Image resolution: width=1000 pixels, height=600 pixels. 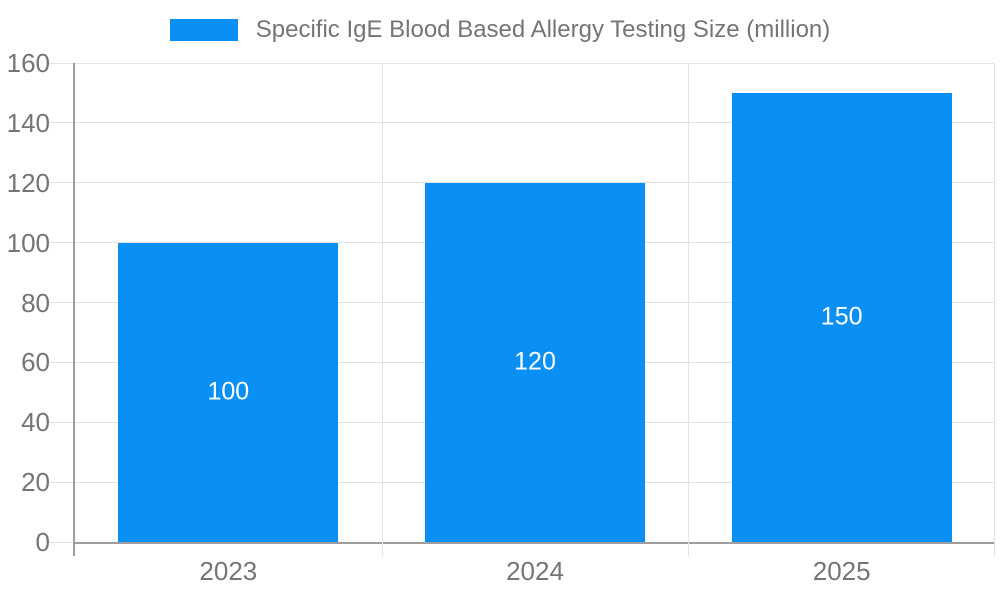 What do you see at coordinates (28, 182) in the screenshot?
I see `y-axis-label: 120` at bounding box center [28, 182].